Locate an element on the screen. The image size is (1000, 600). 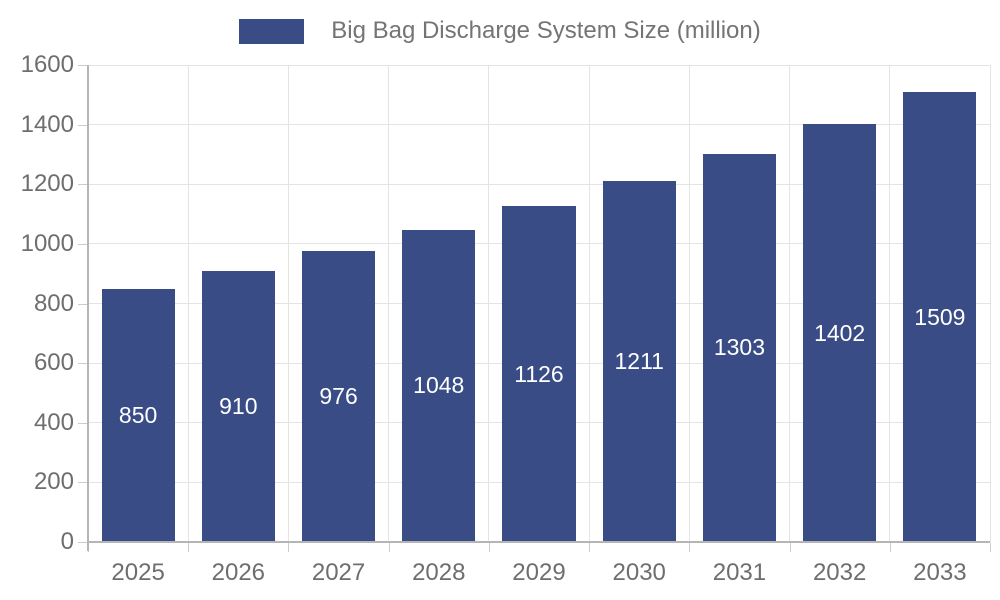
y-axis-tick-label: 0 is located at coordinates (67, 541).